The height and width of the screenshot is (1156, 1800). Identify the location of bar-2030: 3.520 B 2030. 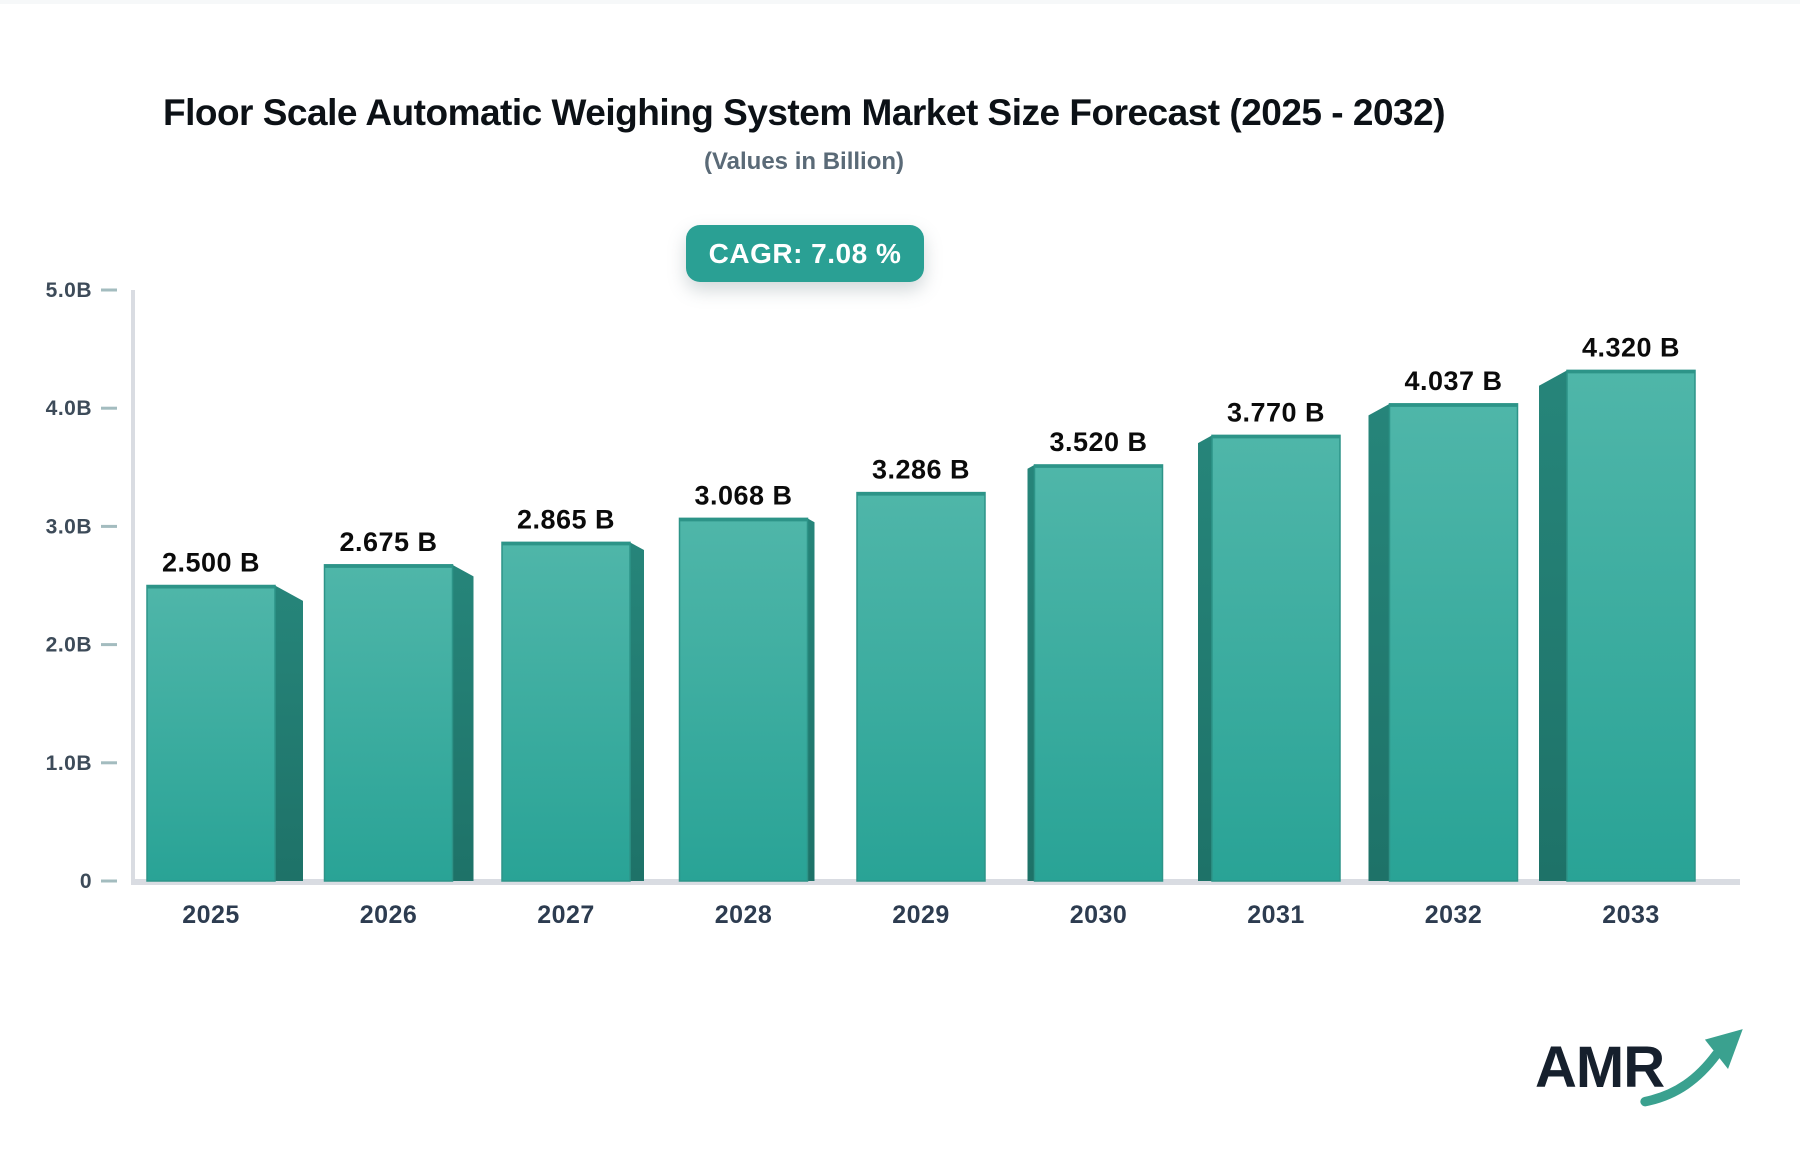
(1095, 678).